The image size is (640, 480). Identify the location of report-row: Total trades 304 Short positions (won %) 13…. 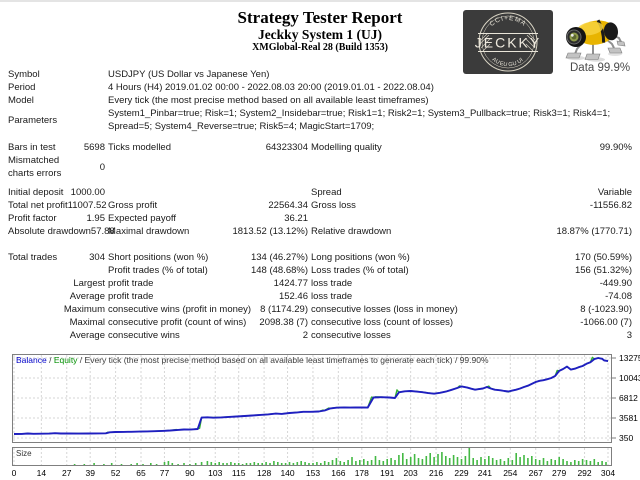
(320, 257).